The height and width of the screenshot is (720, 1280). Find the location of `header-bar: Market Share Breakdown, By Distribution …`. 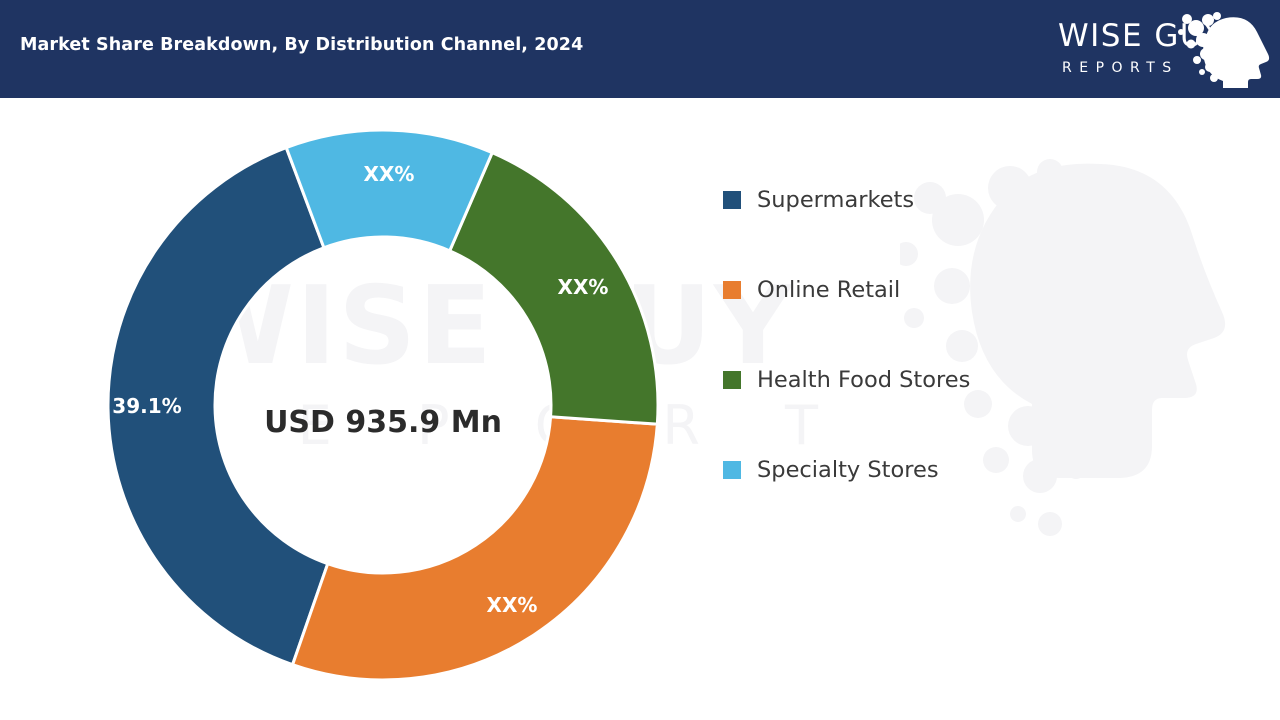

header-bar: Market Share Breakdown, By Distribution … is located at coordinates (640, 49).